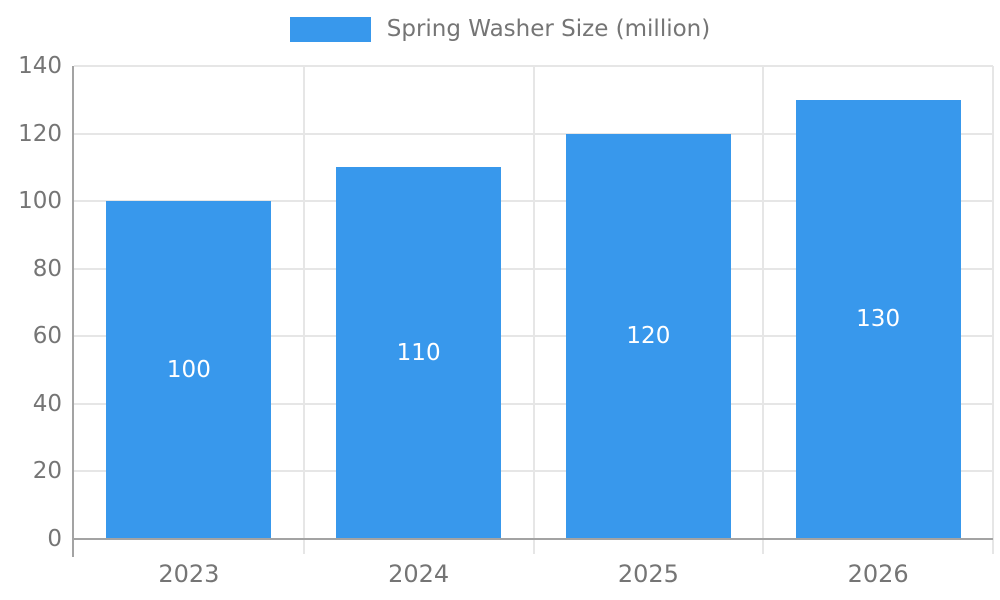 This screenshot has height=600, width=1000. I want to click on y-axis-tick-label: 100, so click(40, 201).